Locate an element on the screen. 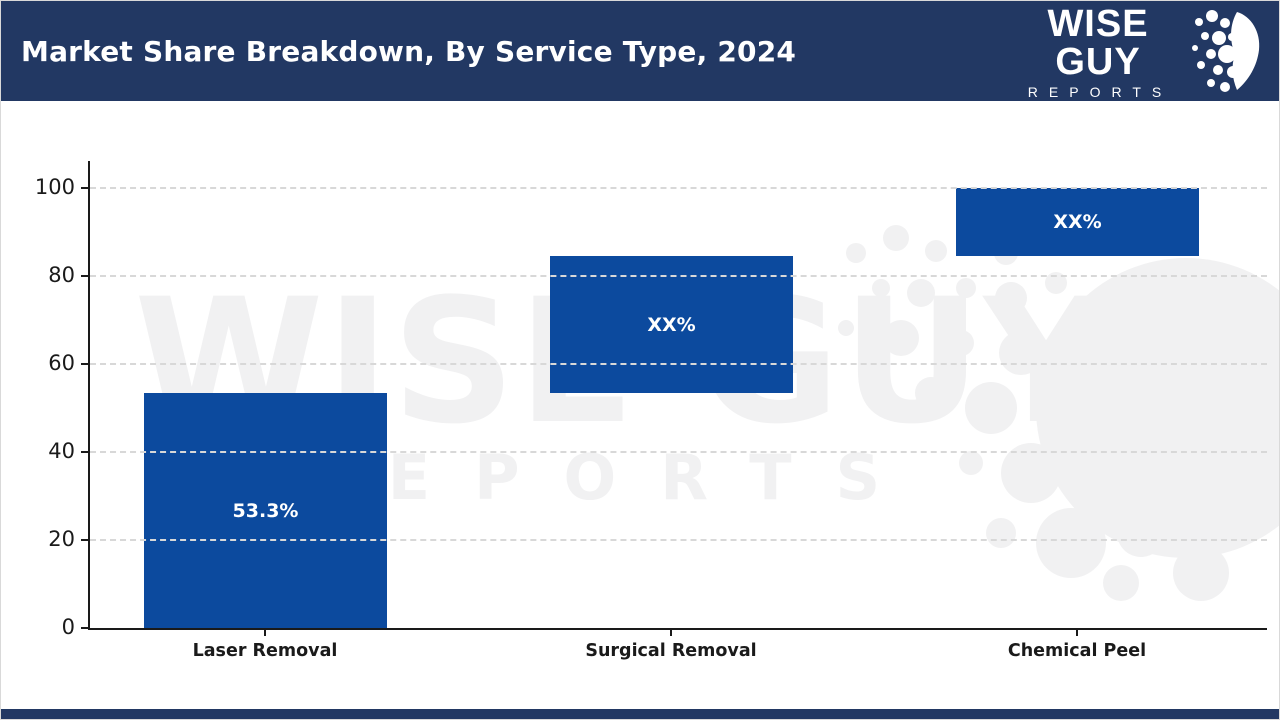 The width and height of the screenshot is (1280, 720). bar-surgical-removal: XX% is located at coordinates (671, 324).